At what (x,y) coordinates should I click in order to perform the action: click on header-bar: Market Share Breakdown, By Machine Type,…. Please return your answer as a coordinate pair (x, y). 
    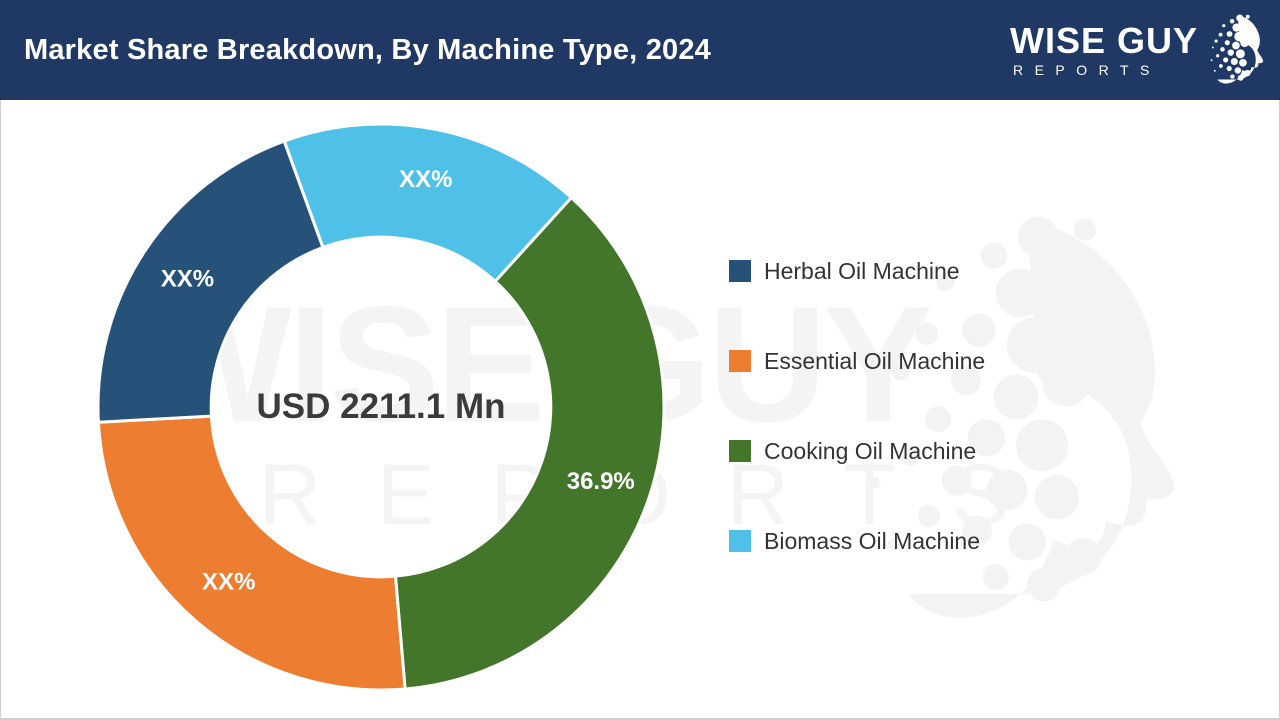
    Looking at the image, I should click on (640, 50).